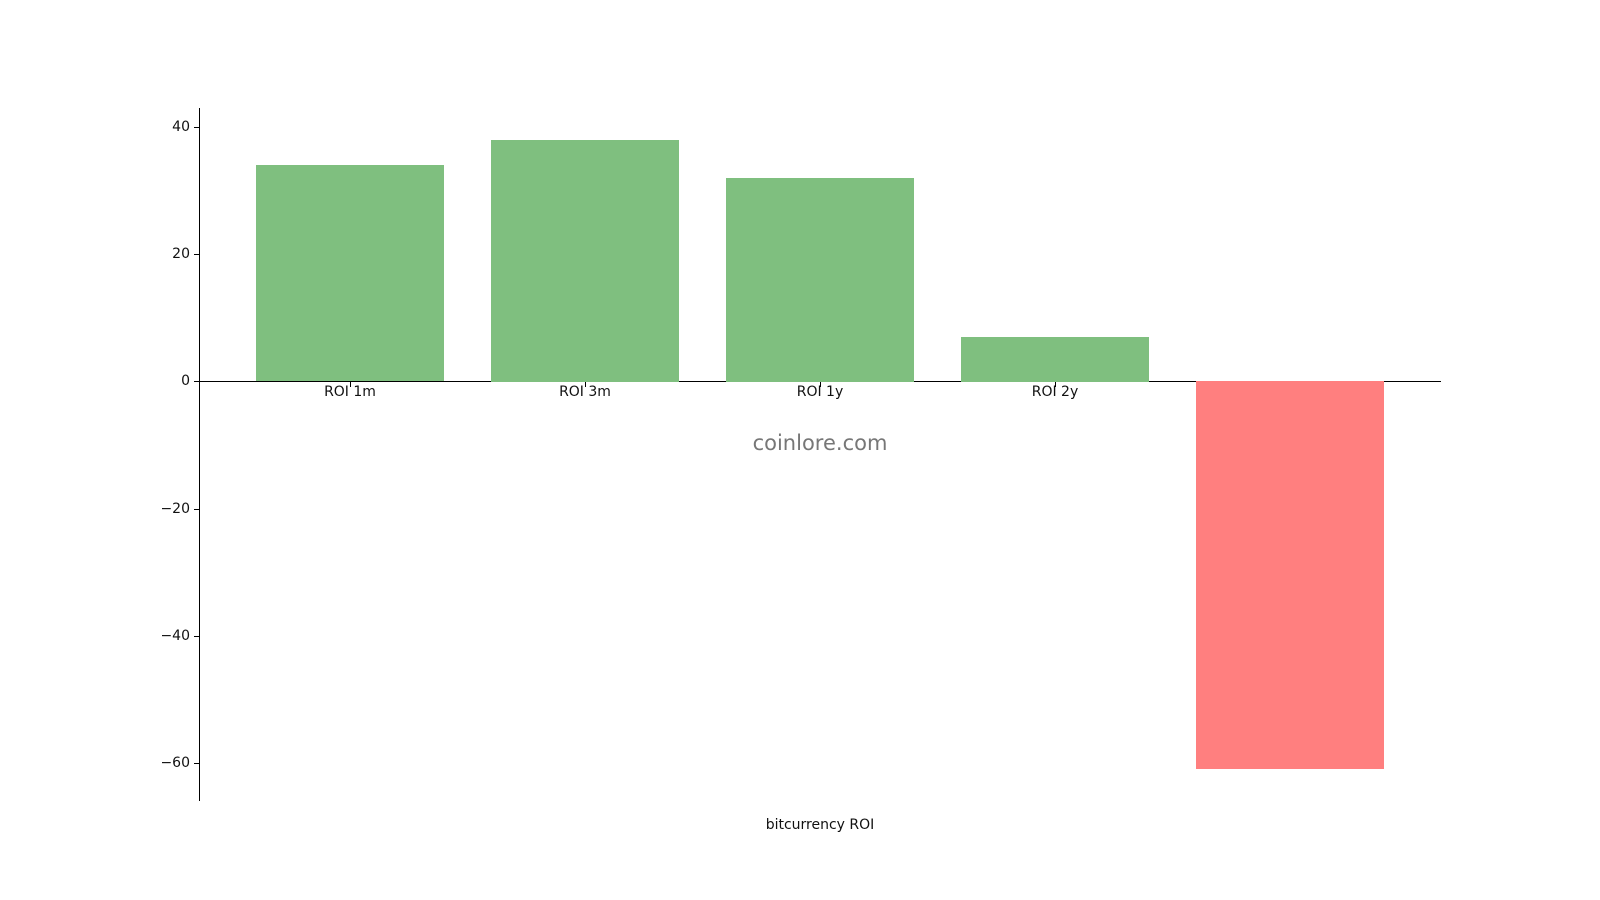  What do you see at coordinates (199, 454) in the screenshot?
I see `y-axis-line` at bounding box center [199, 454].